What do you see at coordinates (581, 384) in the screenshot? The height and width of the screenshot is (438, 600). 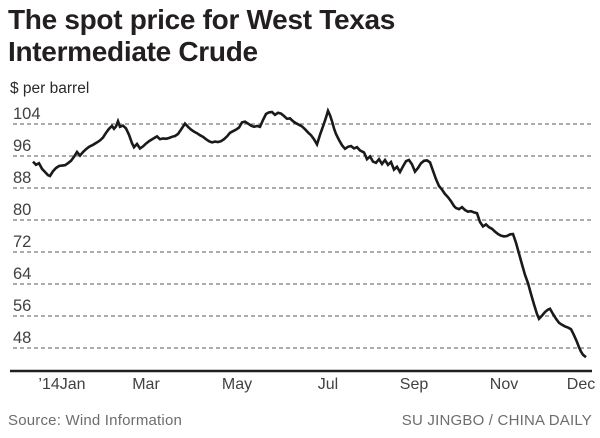 I see `x-axis-tick-label: Dec` at bounding box center [581, 384].